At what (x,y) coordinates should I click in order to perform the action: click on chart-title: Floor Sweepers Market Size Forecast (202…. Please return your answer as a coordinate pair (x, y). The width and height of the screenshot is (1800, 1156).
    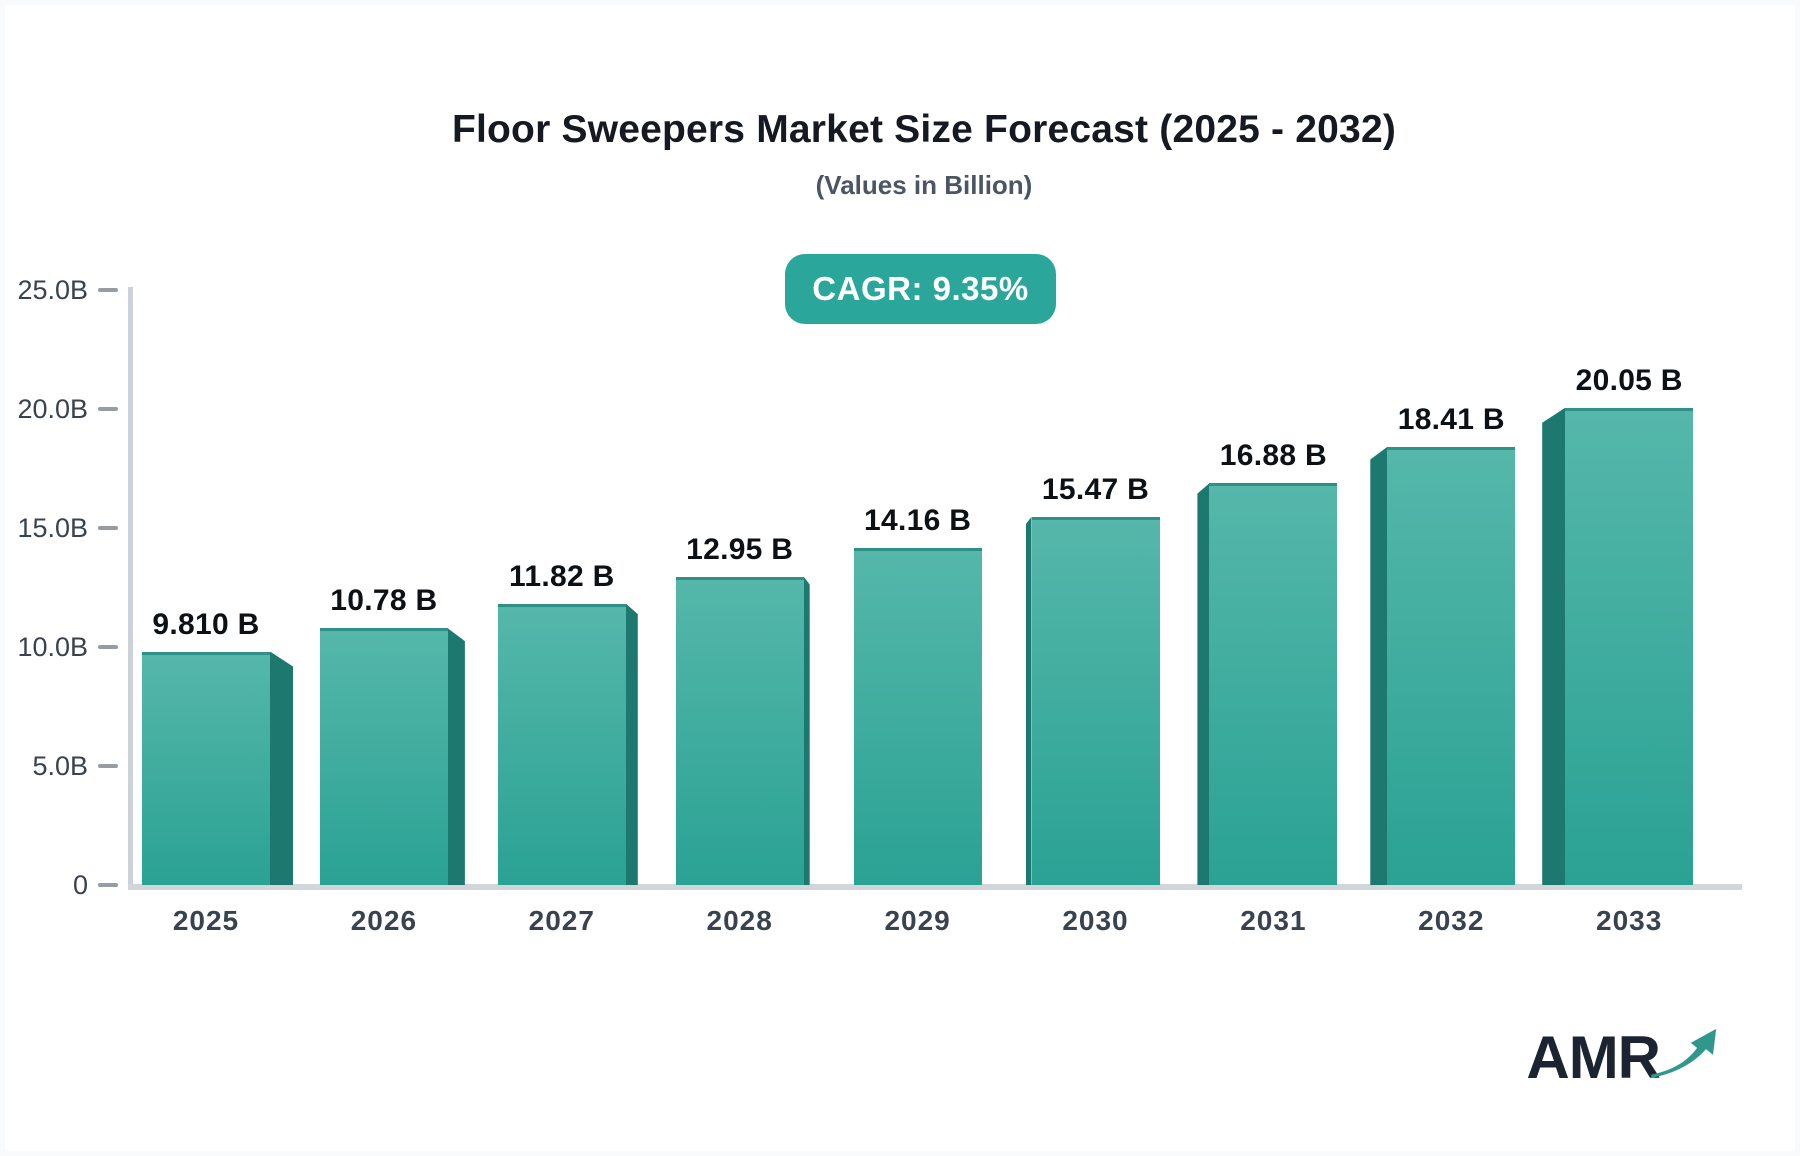
    Looking at the image, I should click on (924, 129).